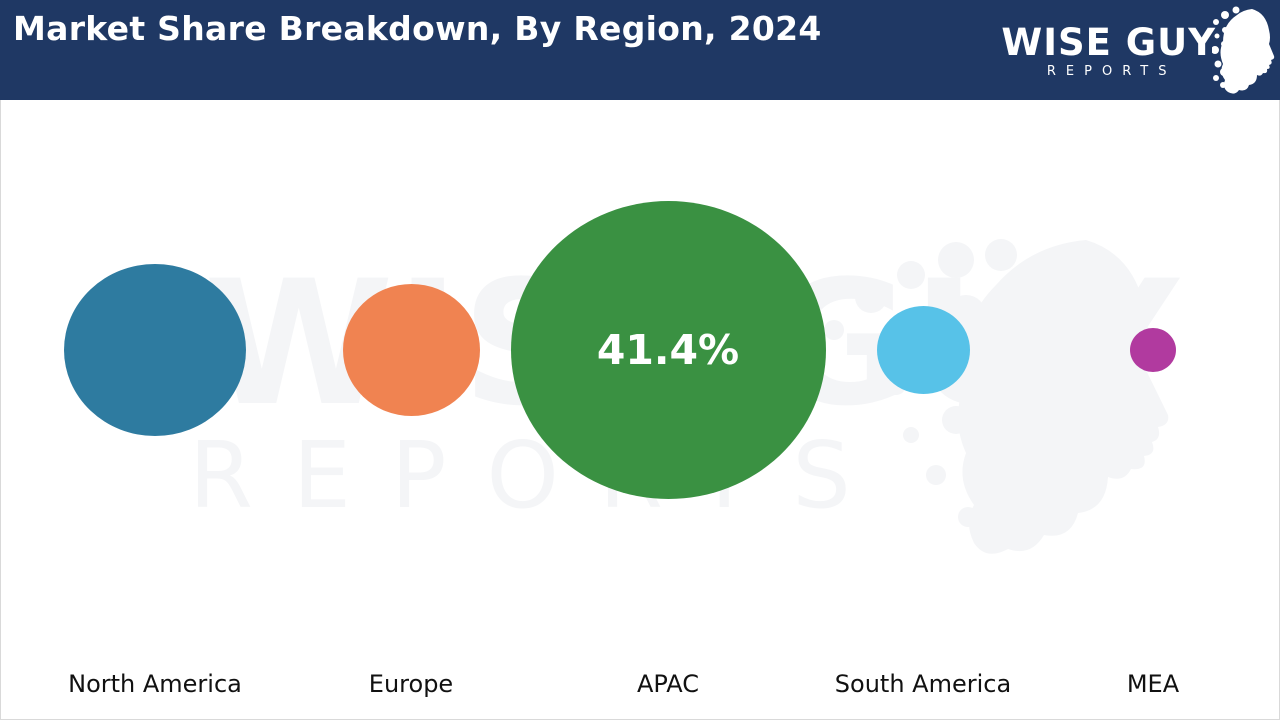  Describe the element at coordinates (1244, 51) in the screenshot. I see `head-profile-logo-icon` at that location.